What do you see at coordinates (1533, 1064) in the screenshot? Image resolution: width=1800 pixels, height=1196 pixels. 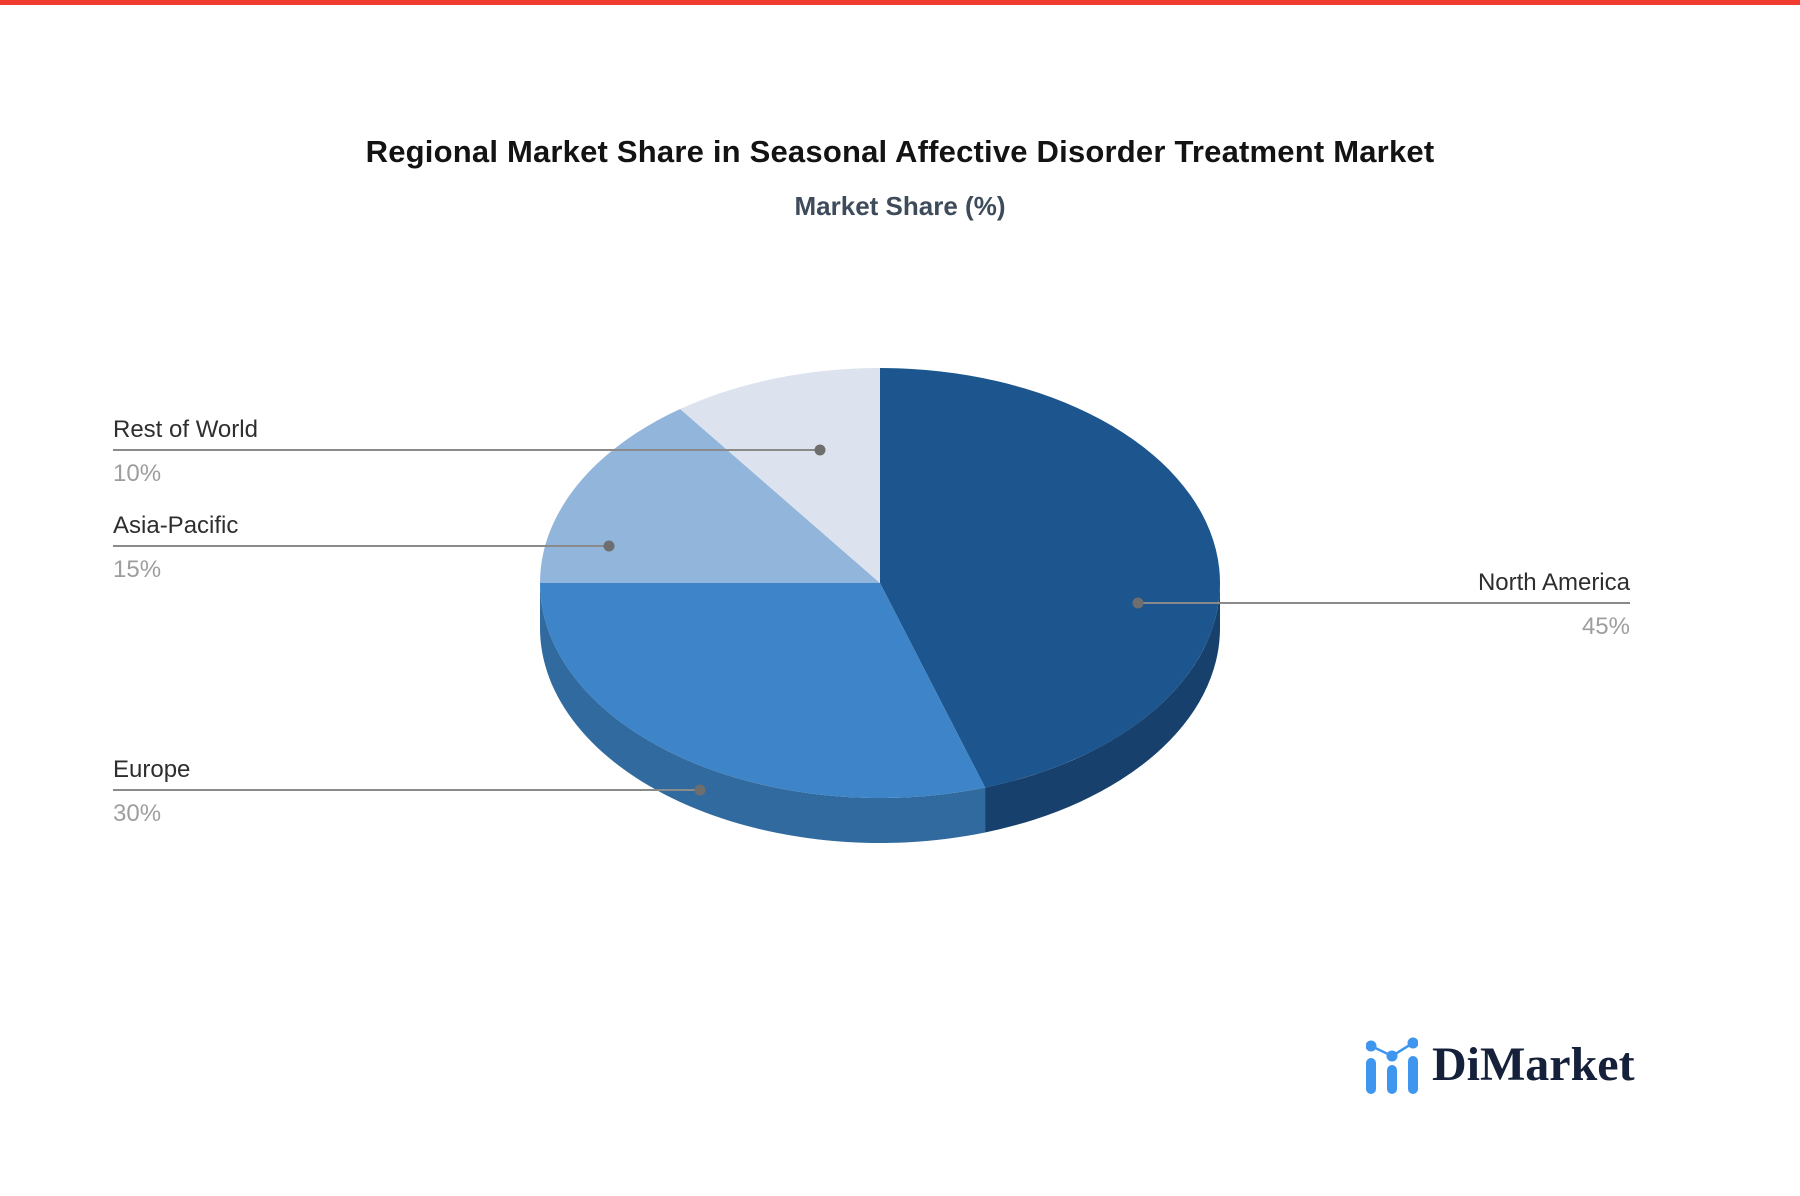 I see `brand-logo-text: DiMarket` at bounding box center [1533, 1064].